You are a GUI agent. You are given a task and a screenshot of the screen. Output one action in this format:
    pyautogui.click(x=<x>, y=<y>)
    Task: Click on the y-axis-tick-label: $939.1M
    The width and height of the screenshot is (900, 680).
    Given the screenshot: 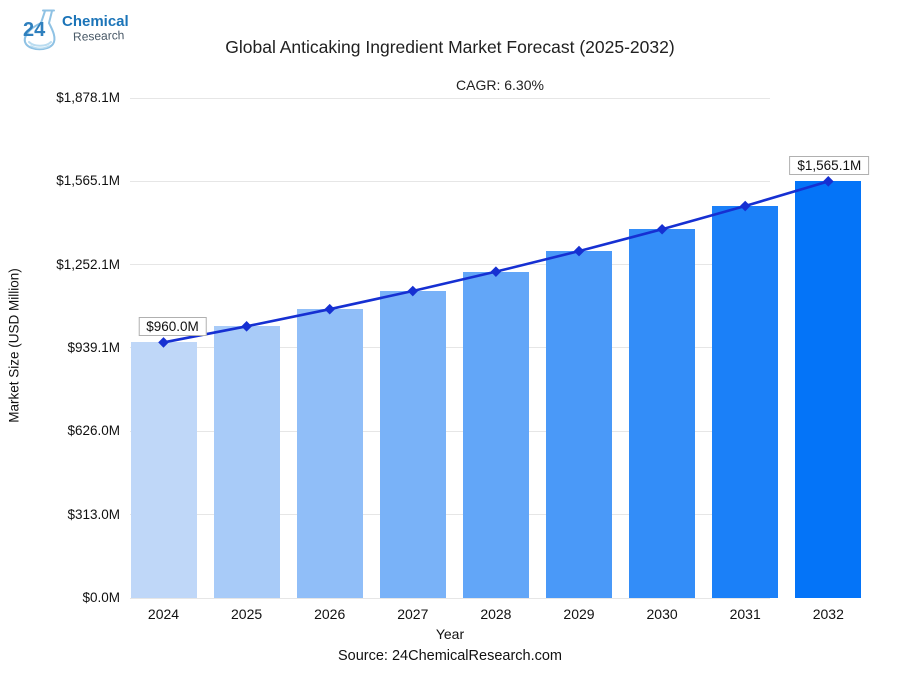 What is the action you would take?
    pyautogui.click(x=93, y=347)
    